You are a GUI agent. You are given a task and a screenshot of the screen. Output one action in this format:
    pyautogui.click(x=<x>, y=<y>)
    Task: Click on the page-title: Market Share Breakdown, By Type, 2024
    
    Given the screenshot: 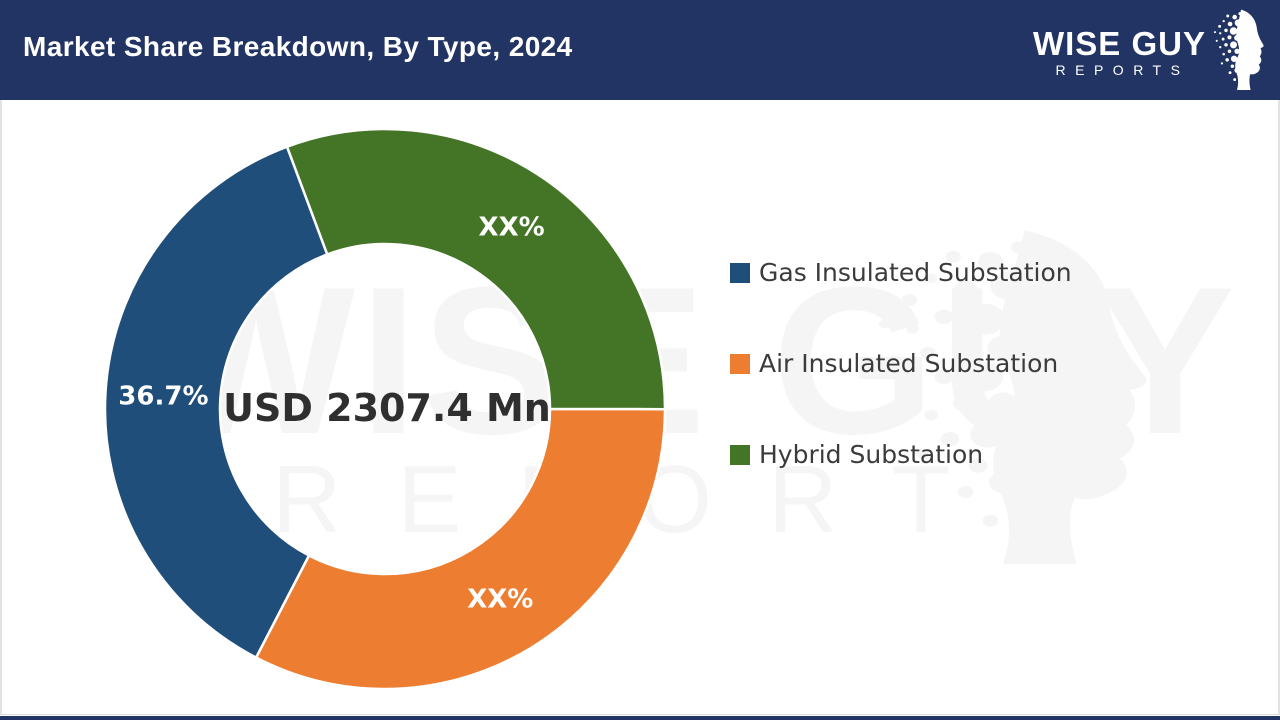 What is the action you would take?
    pyautogui.click(x=298, y=46)
    